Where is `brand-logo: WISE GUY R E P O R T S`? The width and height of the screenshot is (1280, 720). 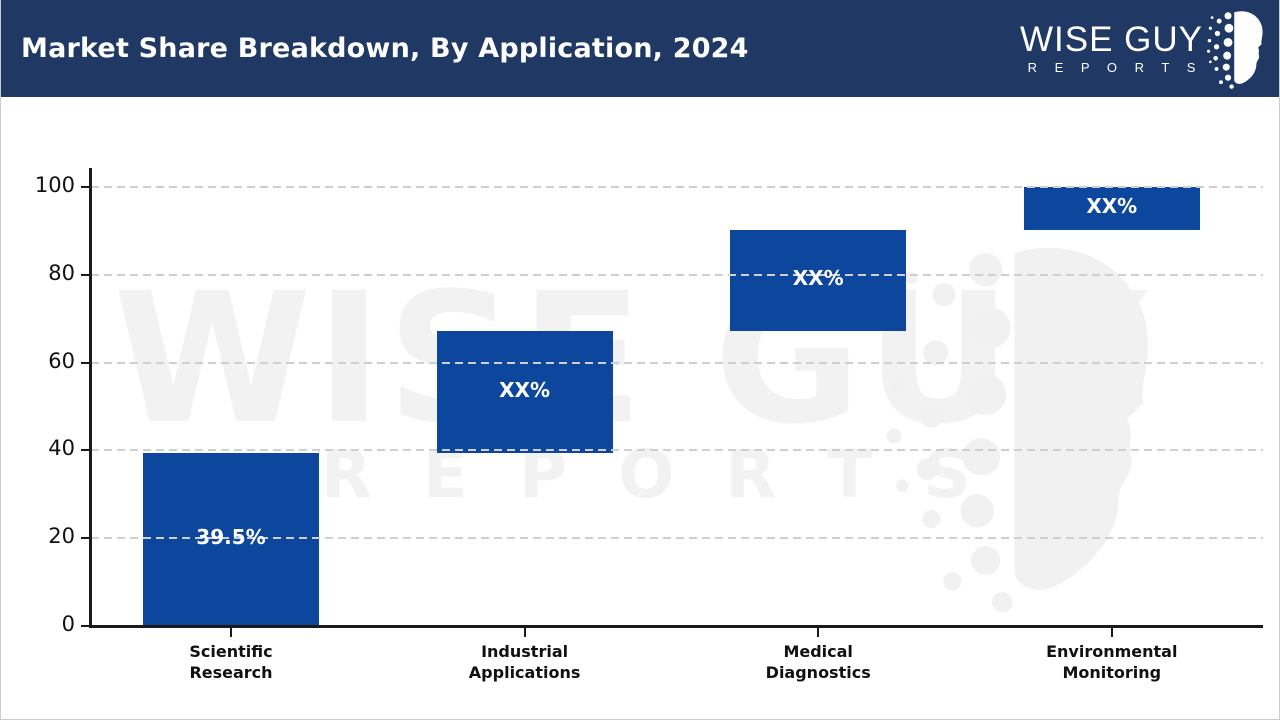 brand-logo: WISE GUY R E P O R T S is located at coordinates (1143, 49).